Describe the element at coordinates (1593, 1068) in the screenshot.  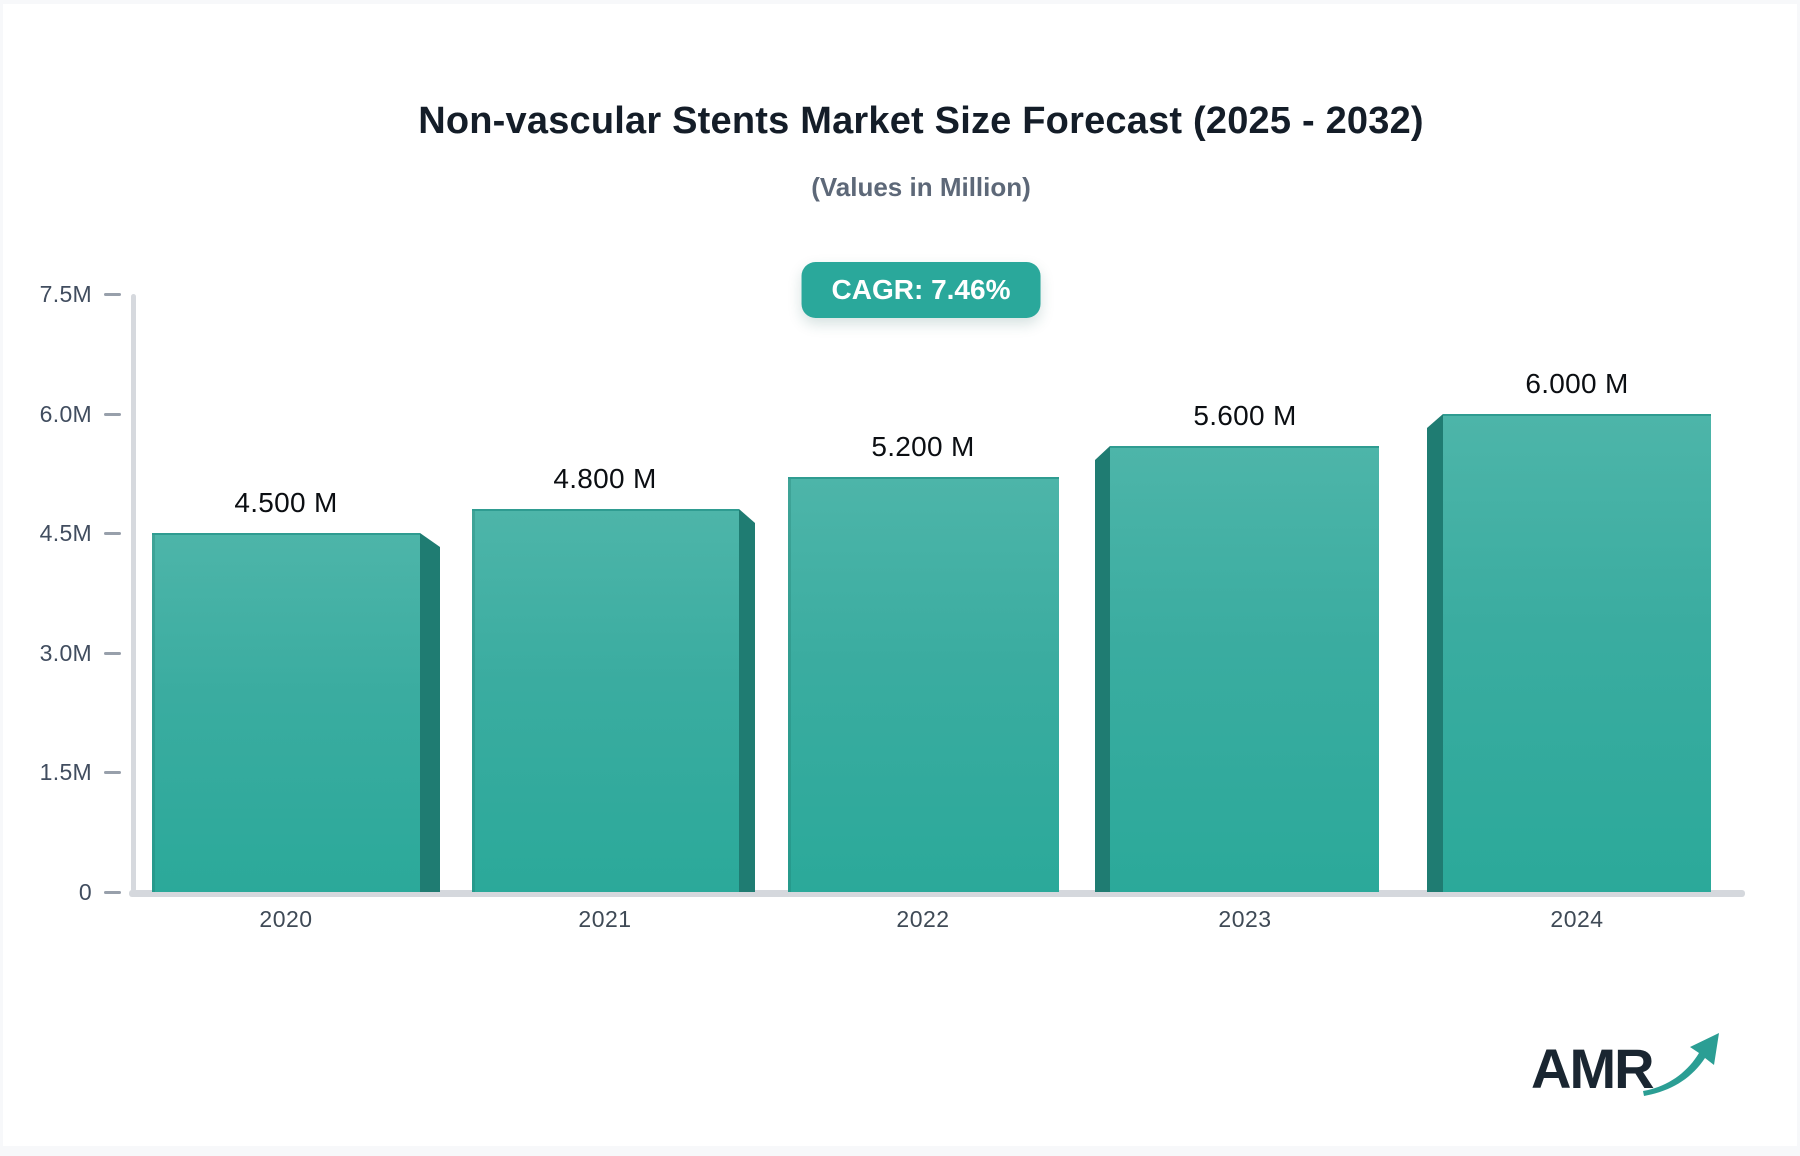
I see `amr-logo-text: AMR` at that location.